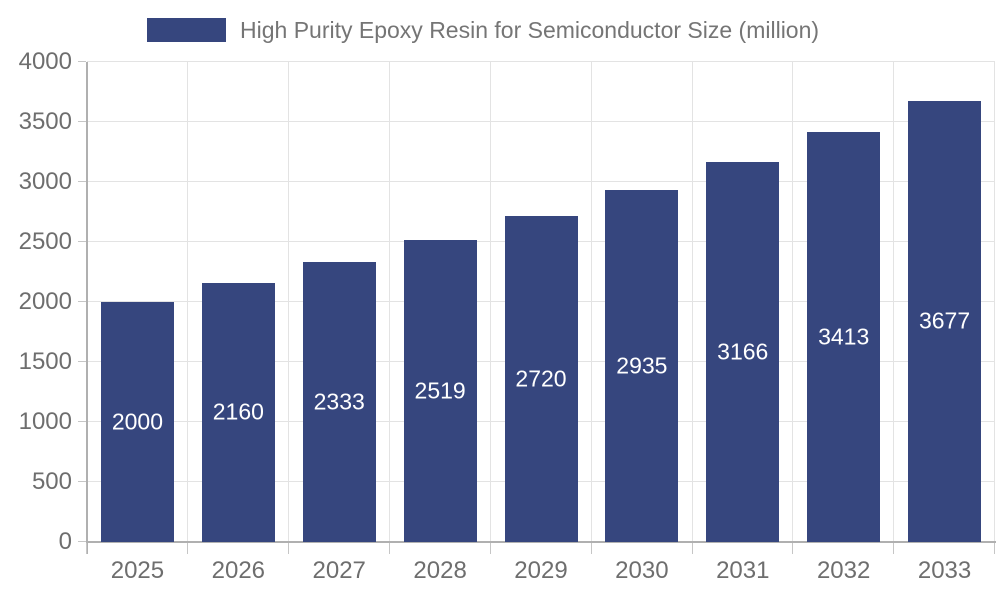 This screenshot has height=600, width=1000. I want to click on bar-value-label: 3413, so click(844, 336).